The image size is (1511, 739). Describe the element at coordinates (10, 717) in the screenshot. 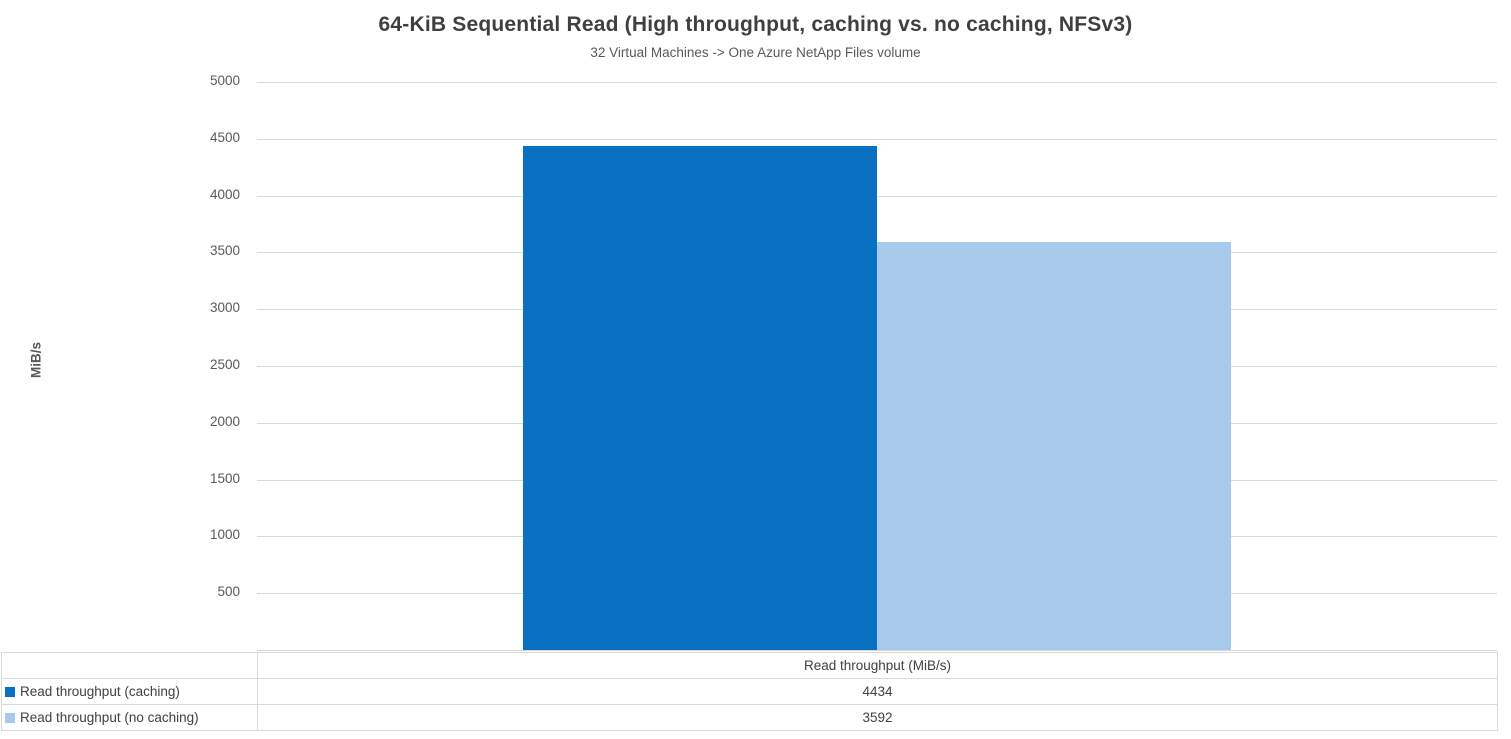

I see `legend-swatch-no-caching` at that location.